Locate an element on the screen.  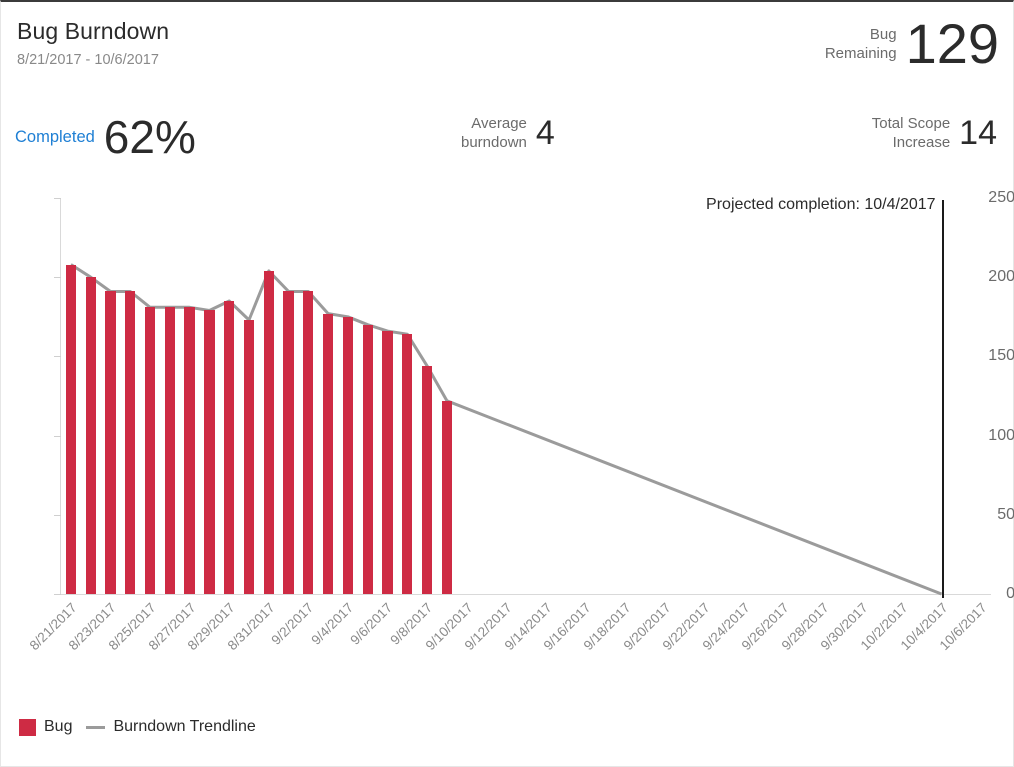
metric-average-burndown-value: 4 is located at coordinates (545, 133).